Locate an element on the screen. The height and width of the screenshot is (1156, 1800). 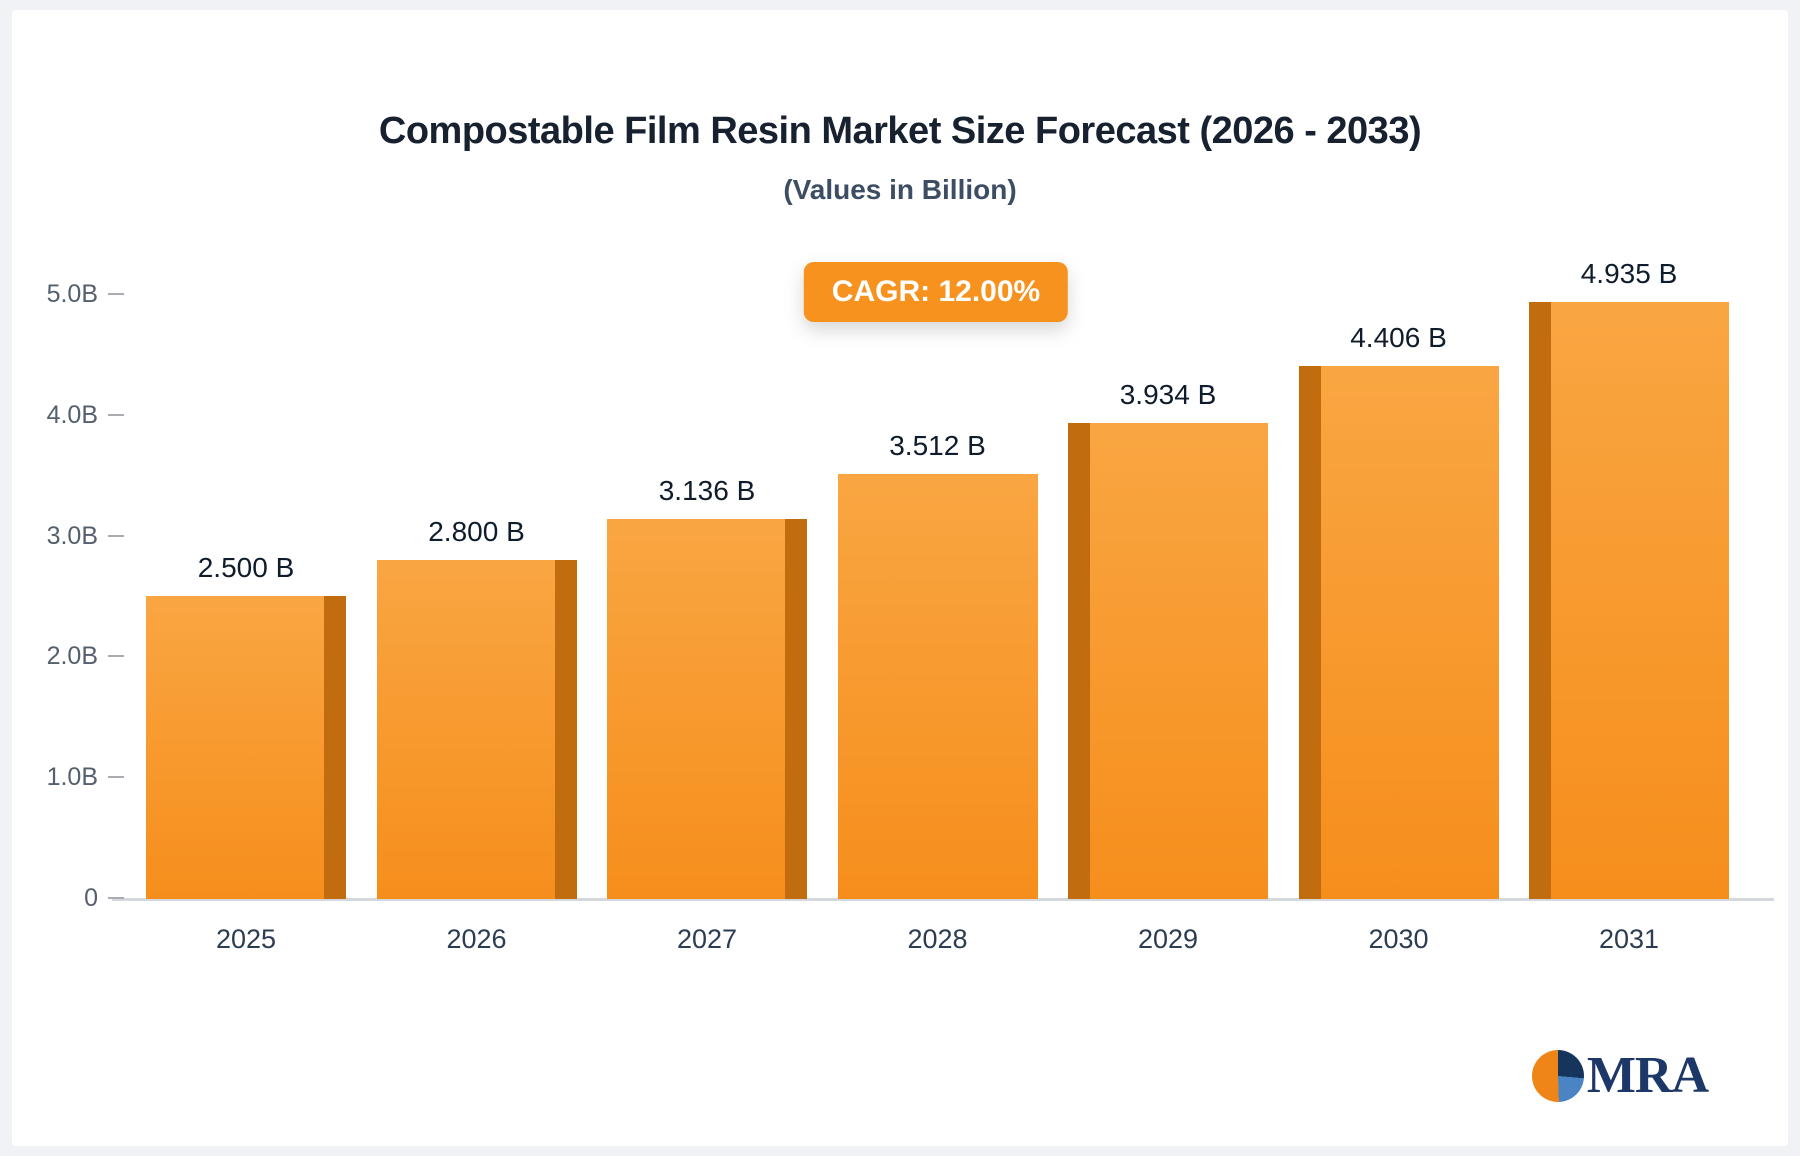
x-axis-label: 2026 is located at coordinates (476, 939).